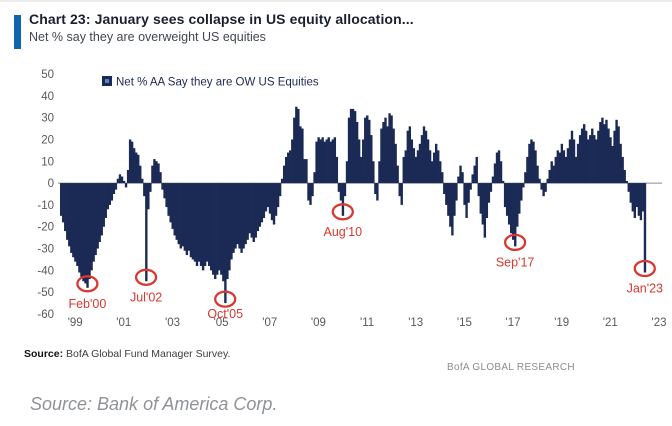 The height and width of the screenshot is (426, 672). What do you see at coordinates (45, 293) in the screenshot?
I see `y-axis-tick-label: -50` at bounding box center [45, 293].